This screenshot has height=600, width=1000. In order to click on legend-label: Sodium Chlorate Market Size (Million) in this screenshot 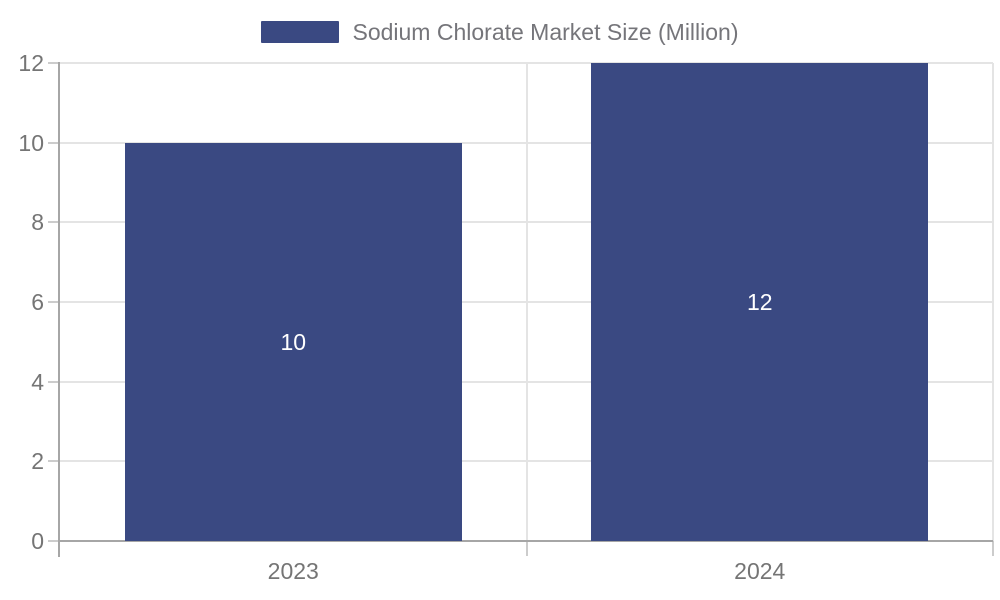, I will do `click(545, 32)`.